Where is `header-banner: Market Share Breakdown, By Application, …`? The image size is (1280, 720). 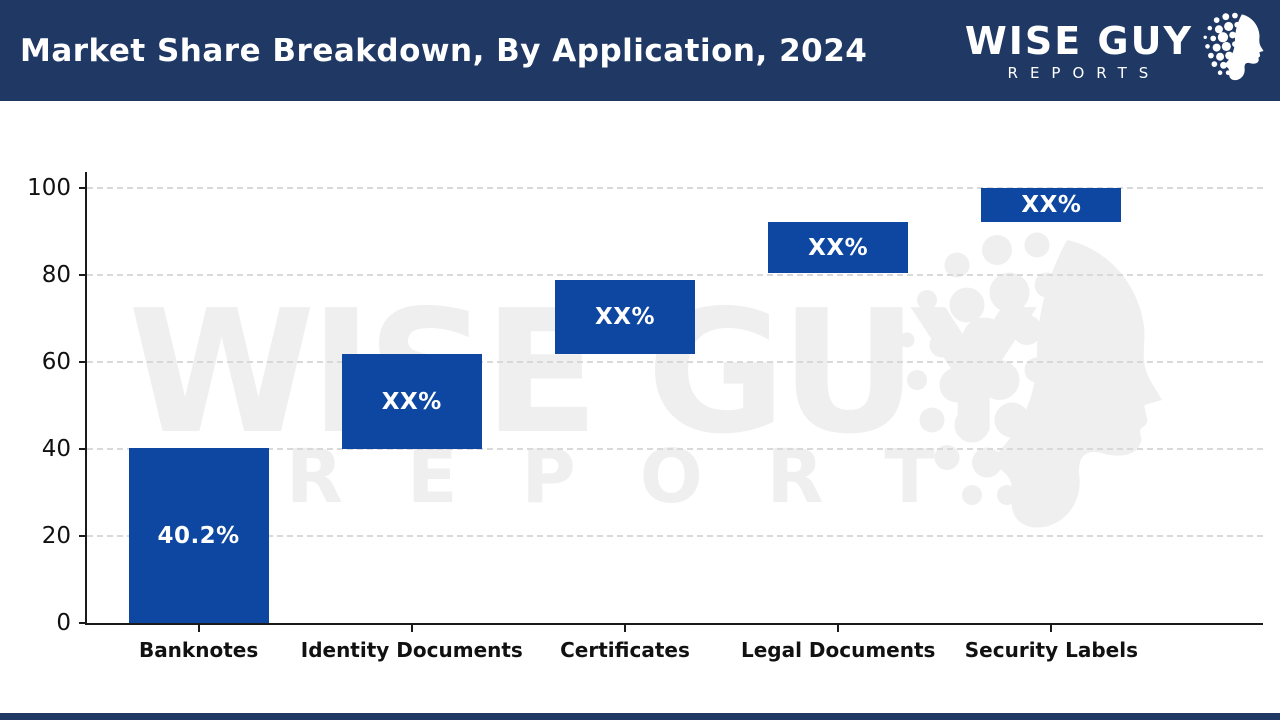
header-banner: Market Share Breakdown, By Application, … is located at coordinates (640, 50).